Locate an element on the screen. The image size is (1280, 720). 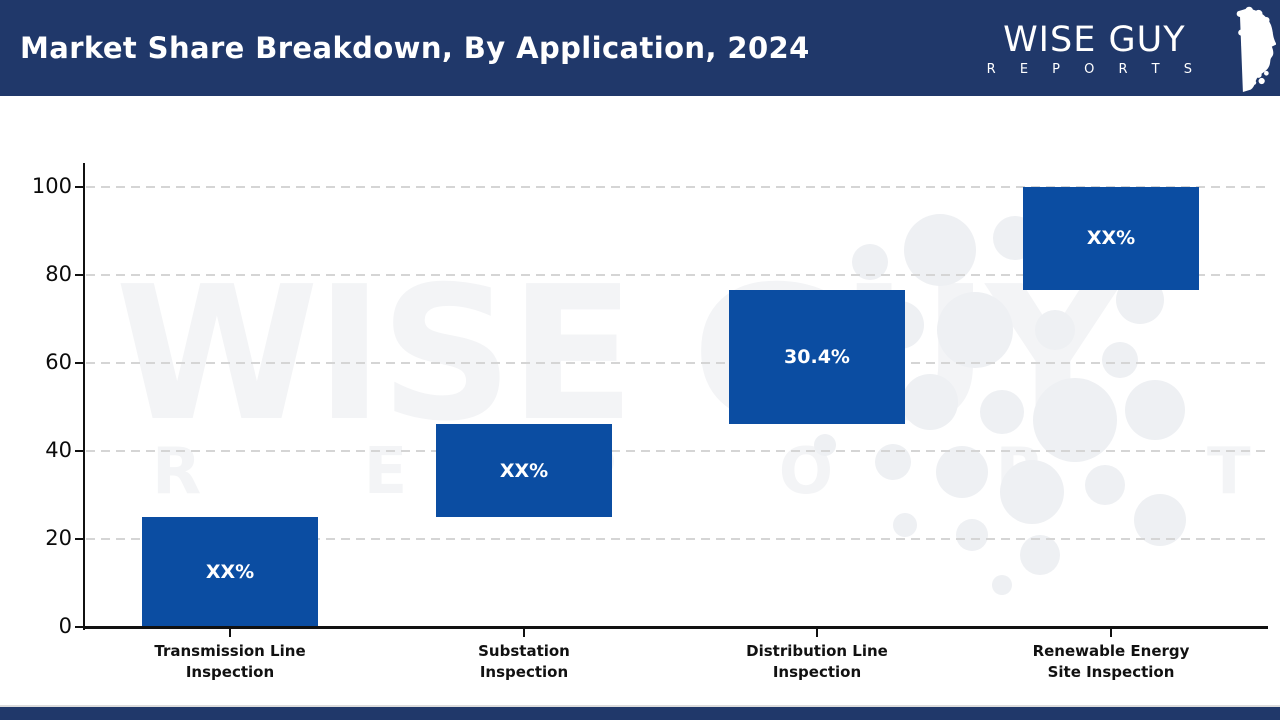
y-tick-label-20: 20 is located at coordinates (58, 538).